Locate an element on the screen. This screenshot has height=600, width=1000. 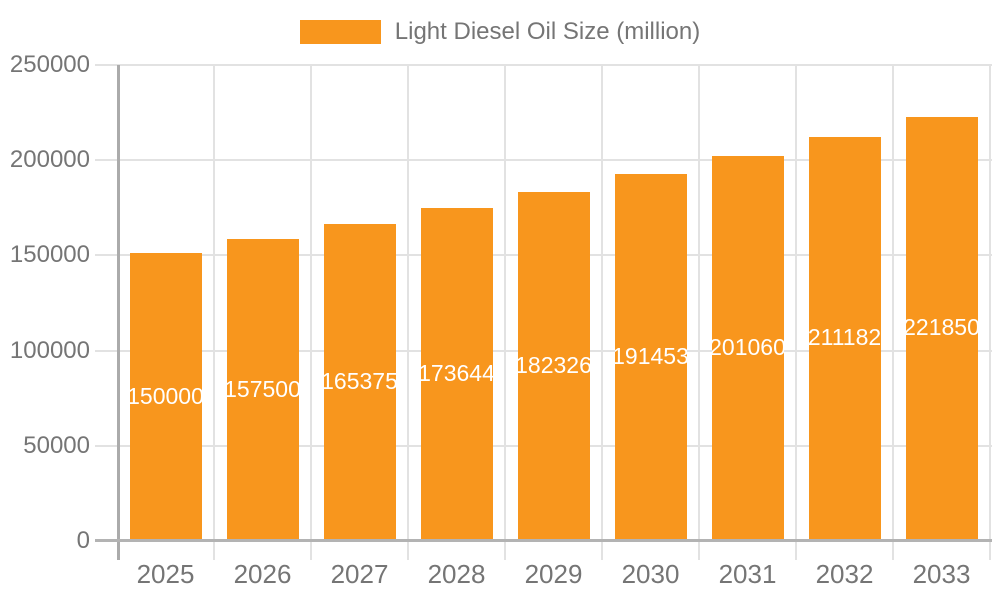
bar-2033: 221850 is located at coordinates (941, 327).